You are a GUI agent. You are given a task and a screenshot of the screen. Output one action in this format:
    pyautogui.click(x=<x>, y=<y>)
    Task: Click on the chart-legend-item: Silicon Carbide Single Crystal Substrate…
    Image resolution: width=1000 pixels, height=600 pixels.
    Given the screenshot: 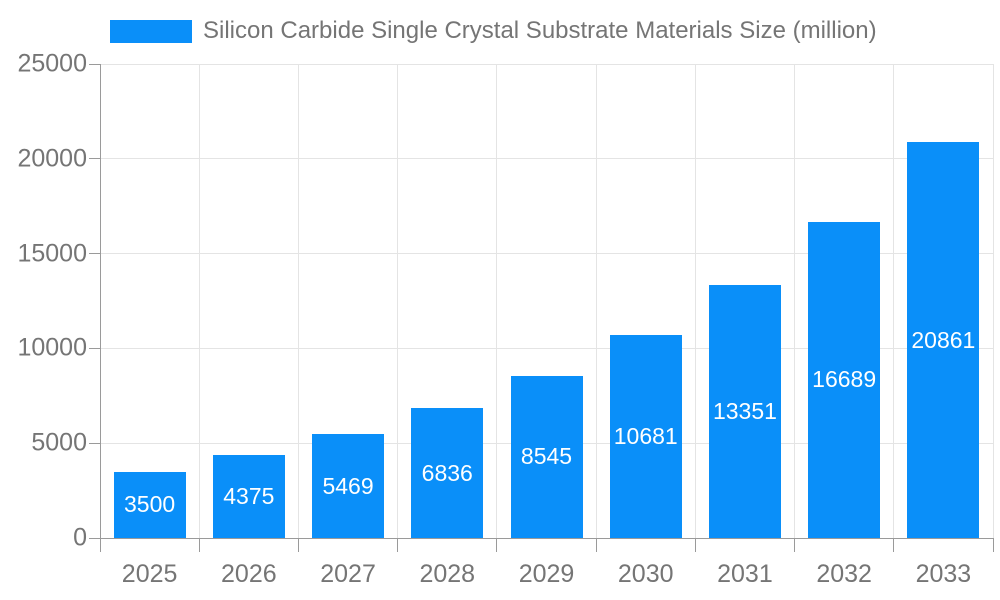 What is the action you would take?
    pyautogui.click(x=493, y=31)
    